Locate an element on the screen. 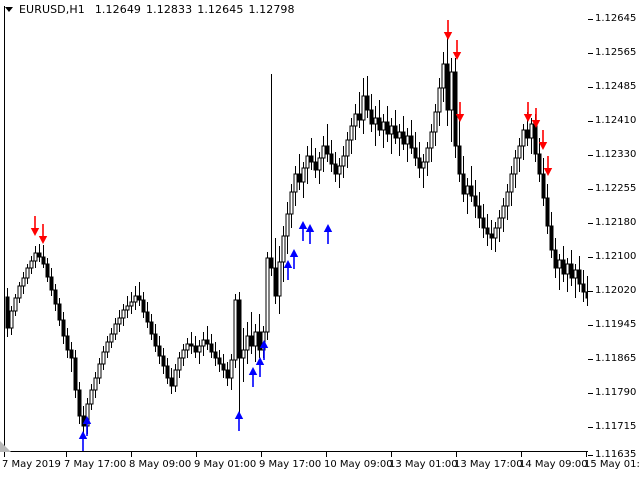 The width and height of the screenshot is (640, 480). time-tick-label: 14 May 09:00 is located at coordinates (553, 464).